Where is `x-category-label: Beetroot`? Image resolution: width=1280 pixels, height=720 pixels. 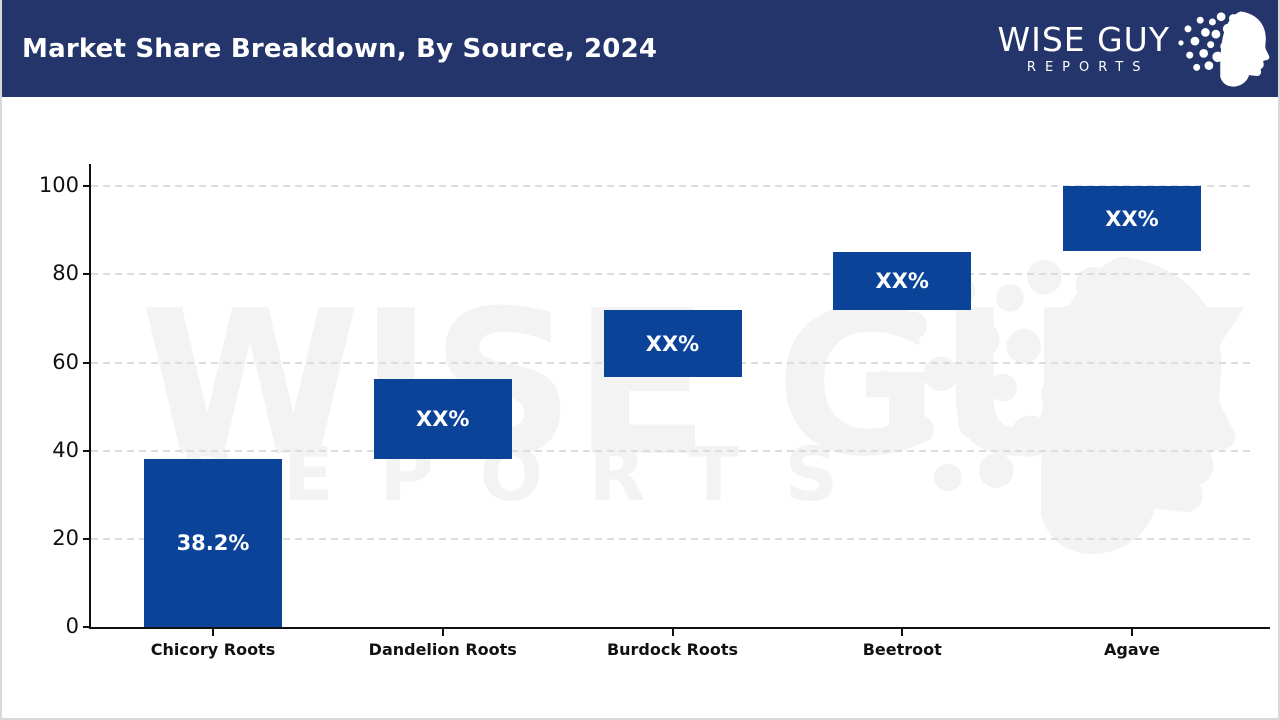
x-category-label: Beetroot is located at coordinates (902, 649).